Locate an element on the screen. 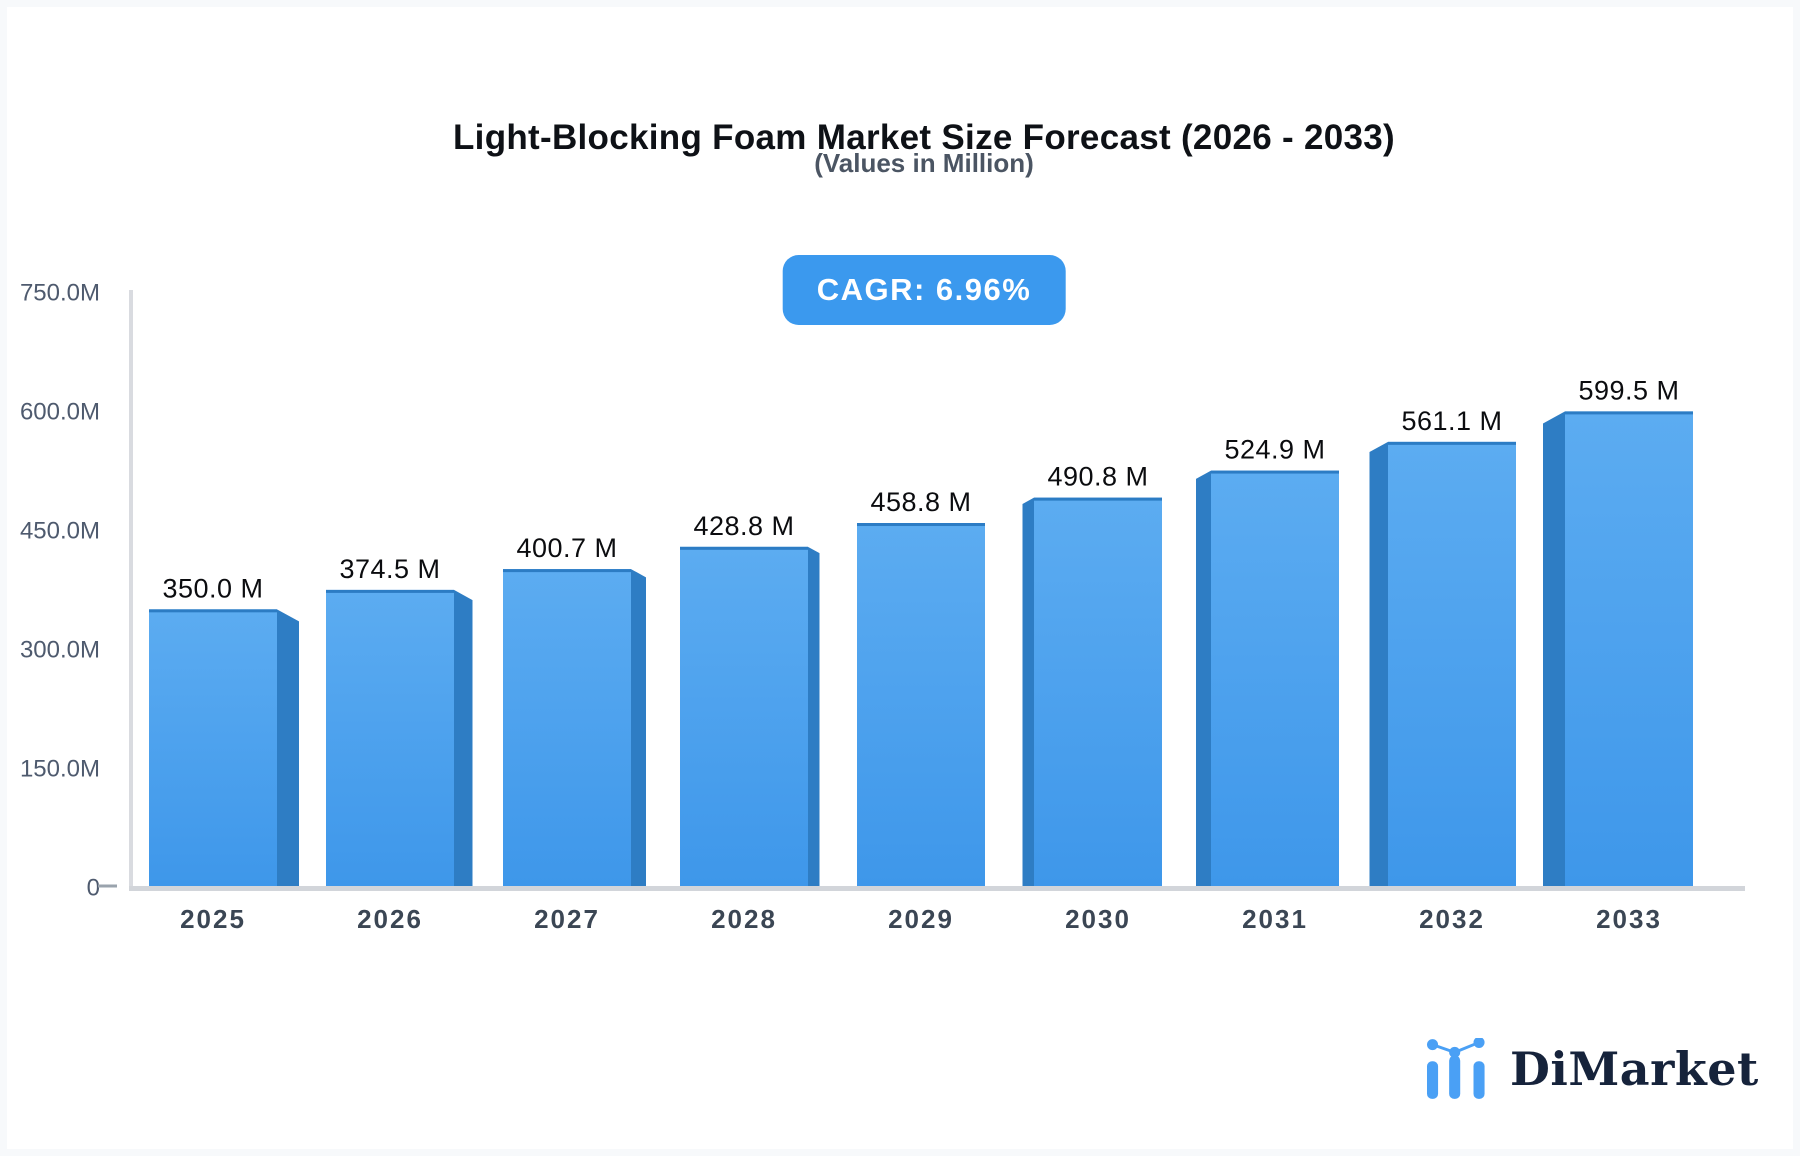 The width and height of the screenshot is (1800, 1156). bar-value-label-2031: 524.9 M is located at coordinates (1274, 450).